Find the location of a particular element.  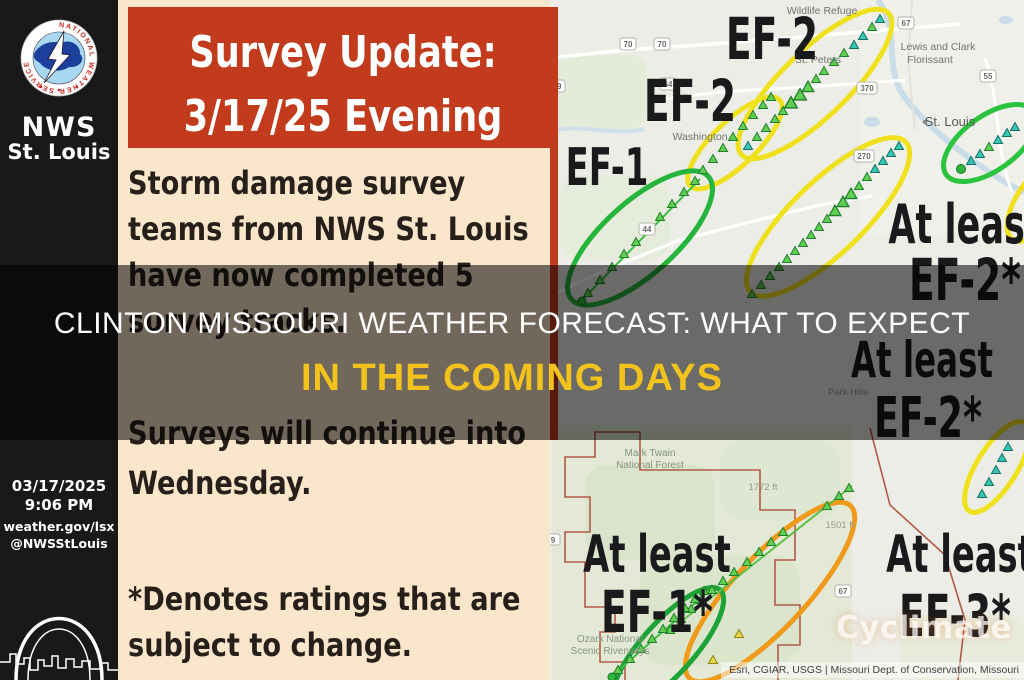

place-label-ozark-2: Scenic Riverways is located at coordinates (610, 651).